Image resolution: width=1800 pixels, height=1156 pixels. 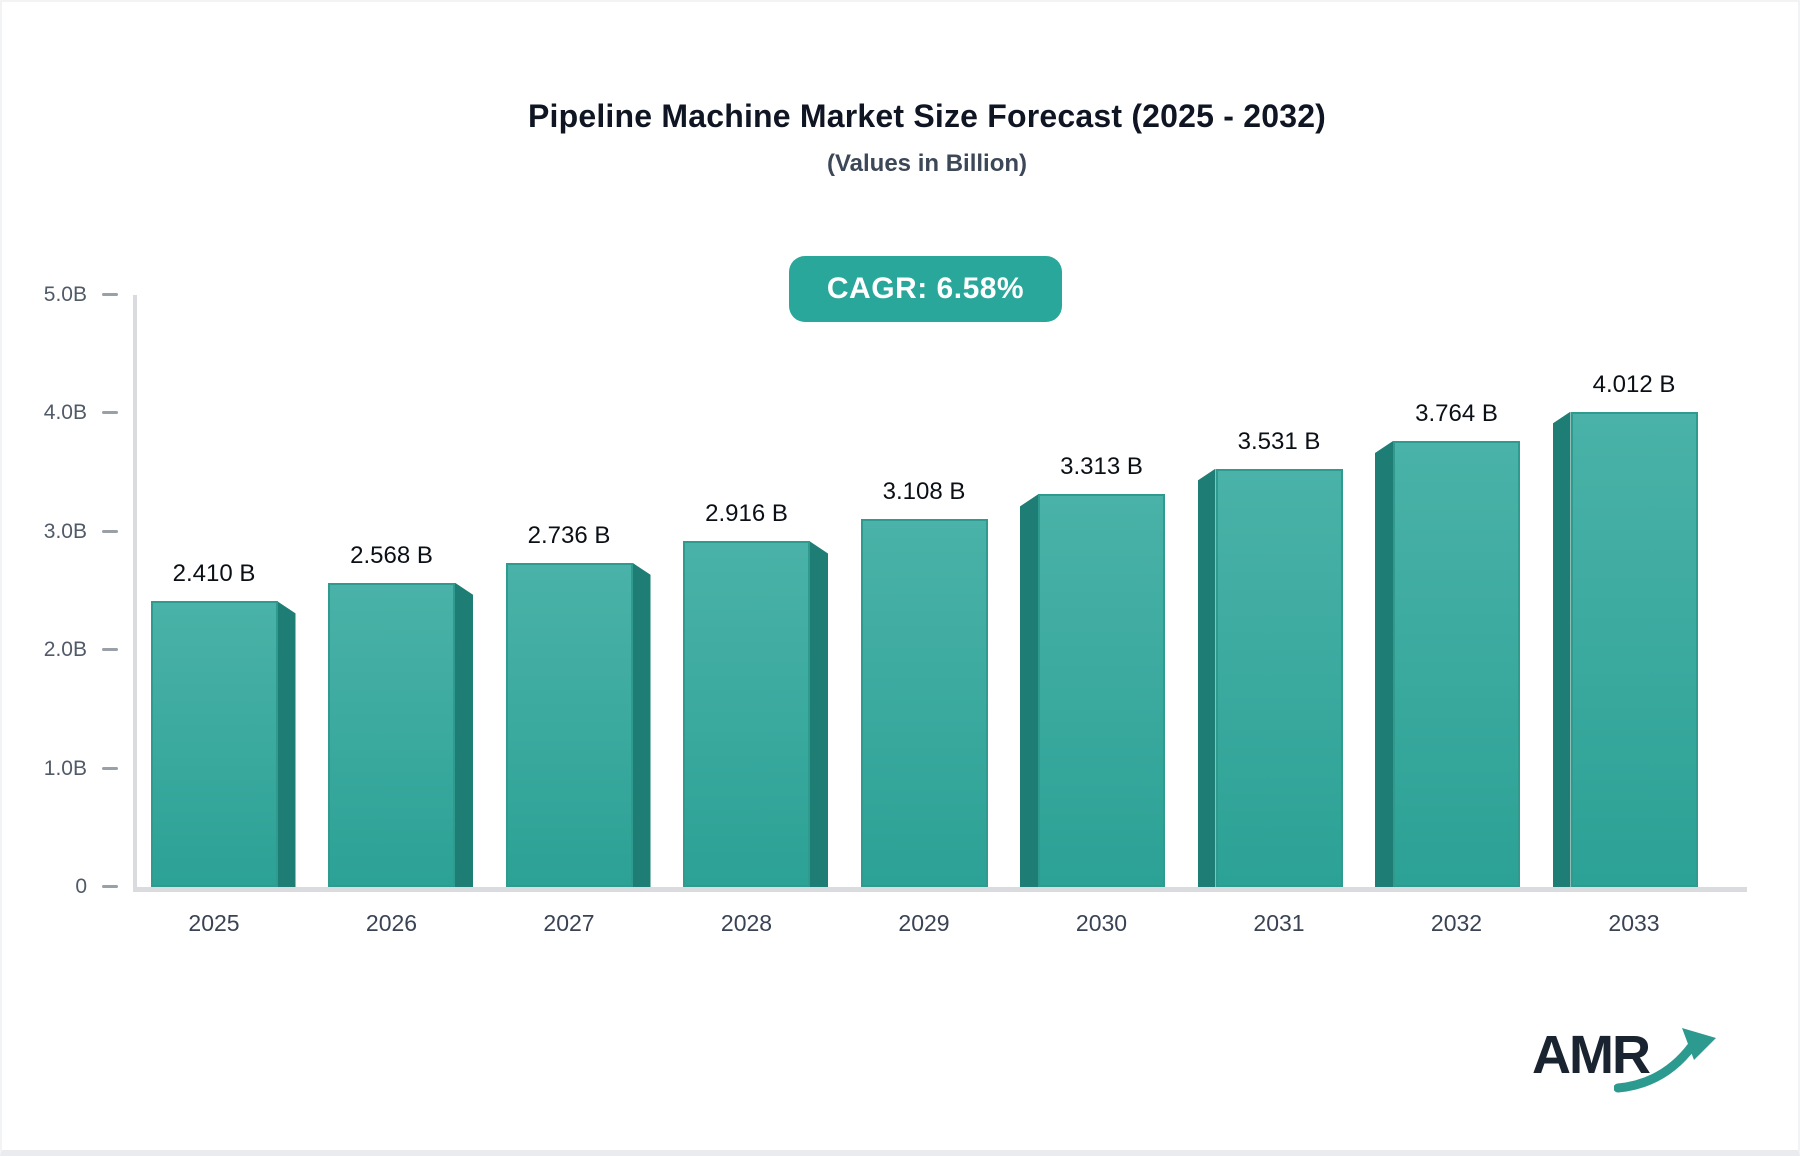 I want to click on x-axis-label: 2033, so click(x=1634, y=923).